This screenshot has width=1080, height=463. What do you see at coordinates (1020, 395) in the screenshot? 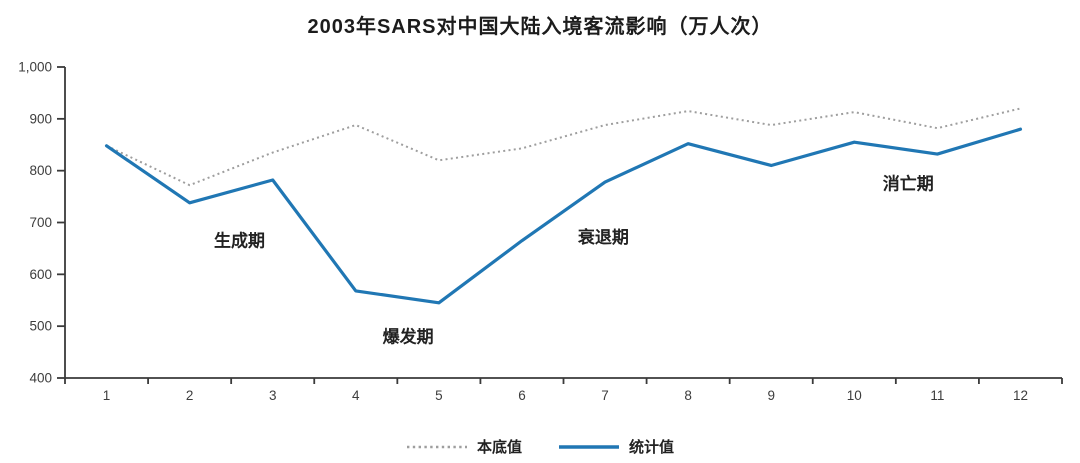
I see `x-tick-label: 12` at bounding box center [1020, 395].